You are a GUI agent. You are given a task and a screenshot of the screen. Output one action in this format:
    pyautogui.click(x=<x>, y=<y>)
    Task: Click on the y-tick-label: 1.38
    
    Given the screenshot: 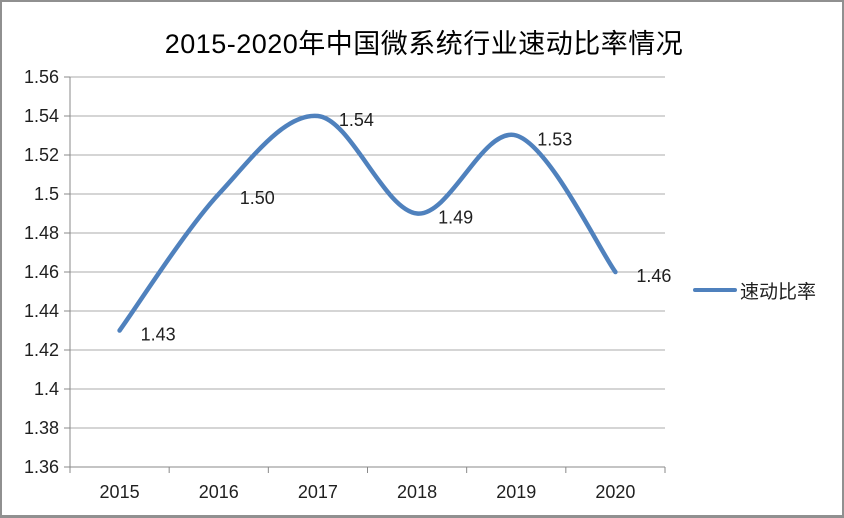 What is the action you would take?
    pyautogui.click(x=41, y=428)
    